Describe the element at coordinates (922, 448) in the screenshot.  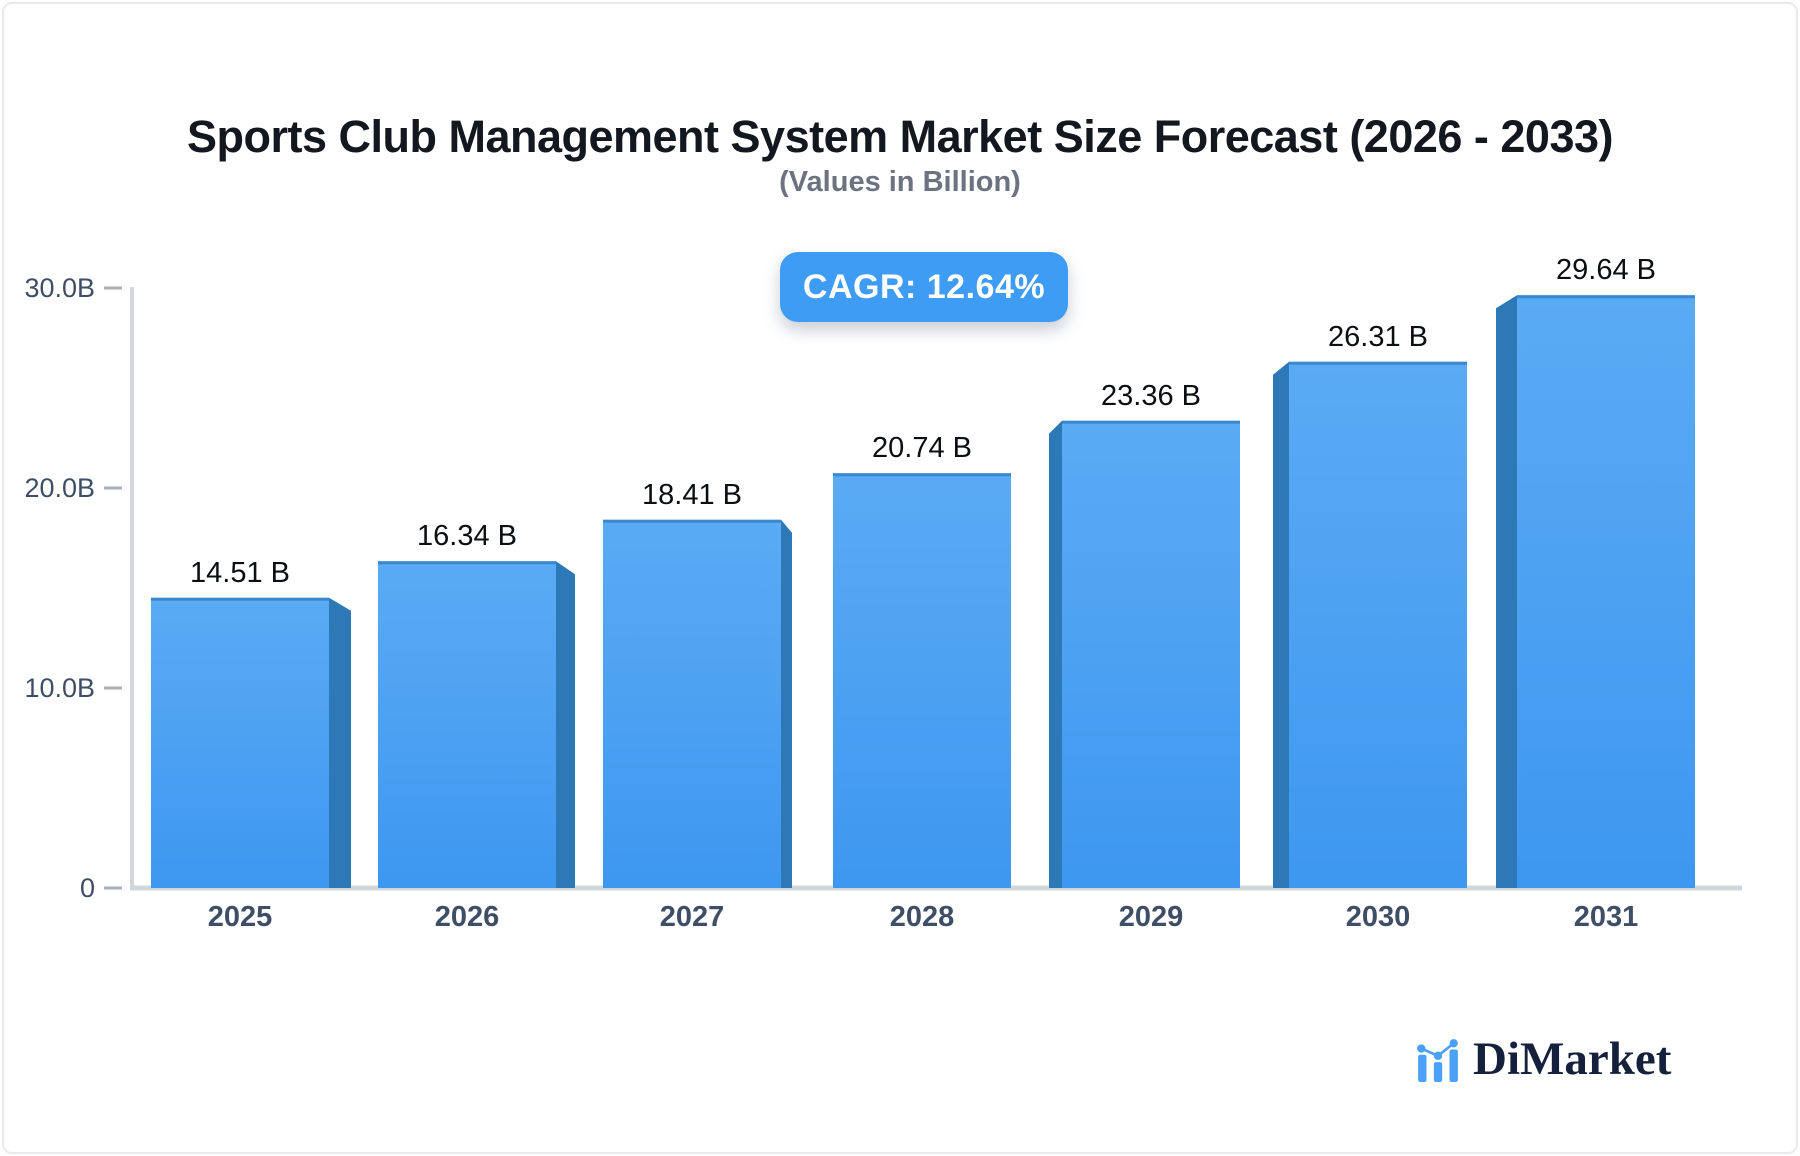
I see `bar-value-label: 20.74 B` at that location.